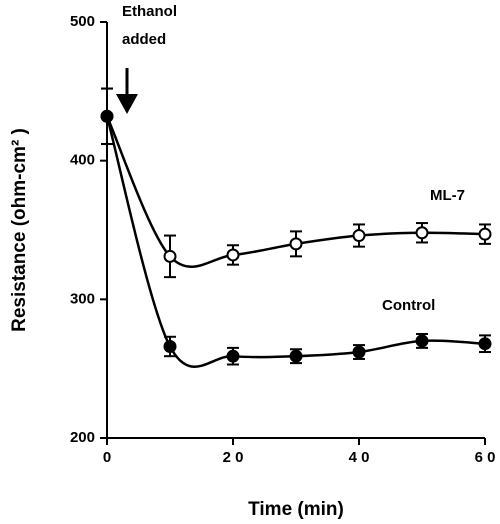  Describe the element at coordinates (127, 104) in the screenshot. I see `annotation-arrowhead` at that location.